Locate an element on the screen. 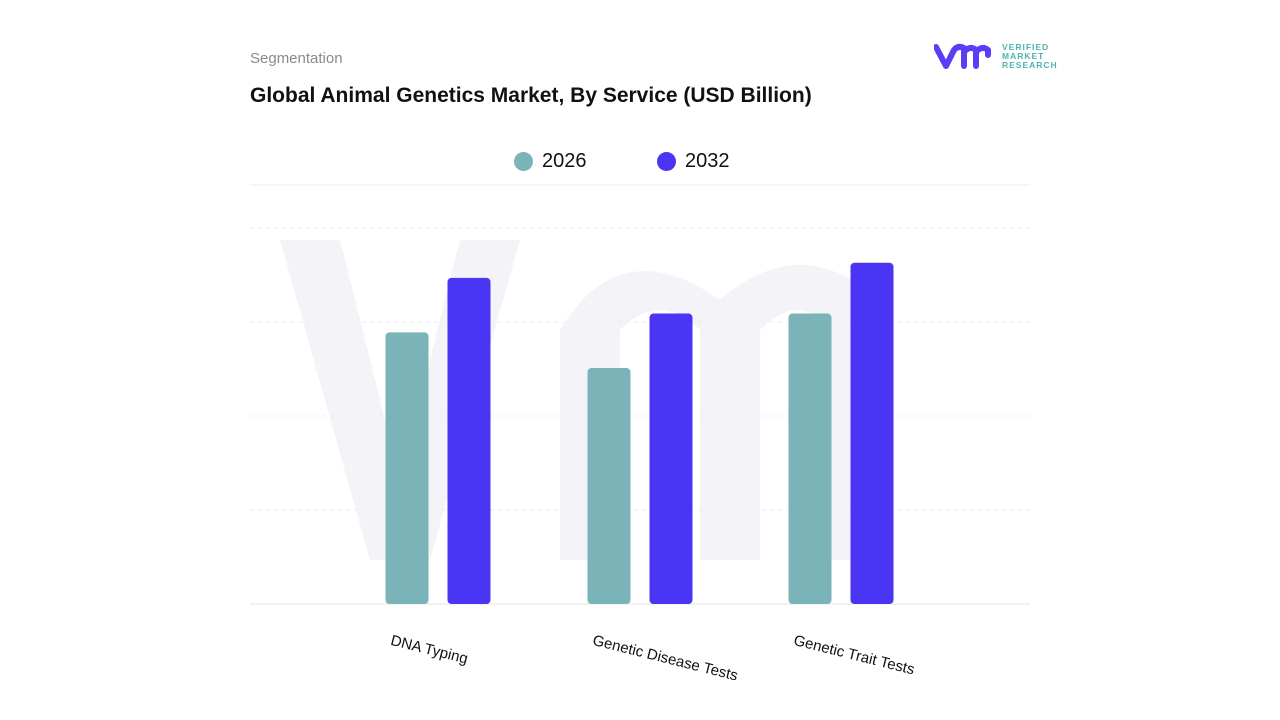 This screenshot has width=1280, height=720. legend-swatch-2032 is located at coordinates (666, 161).